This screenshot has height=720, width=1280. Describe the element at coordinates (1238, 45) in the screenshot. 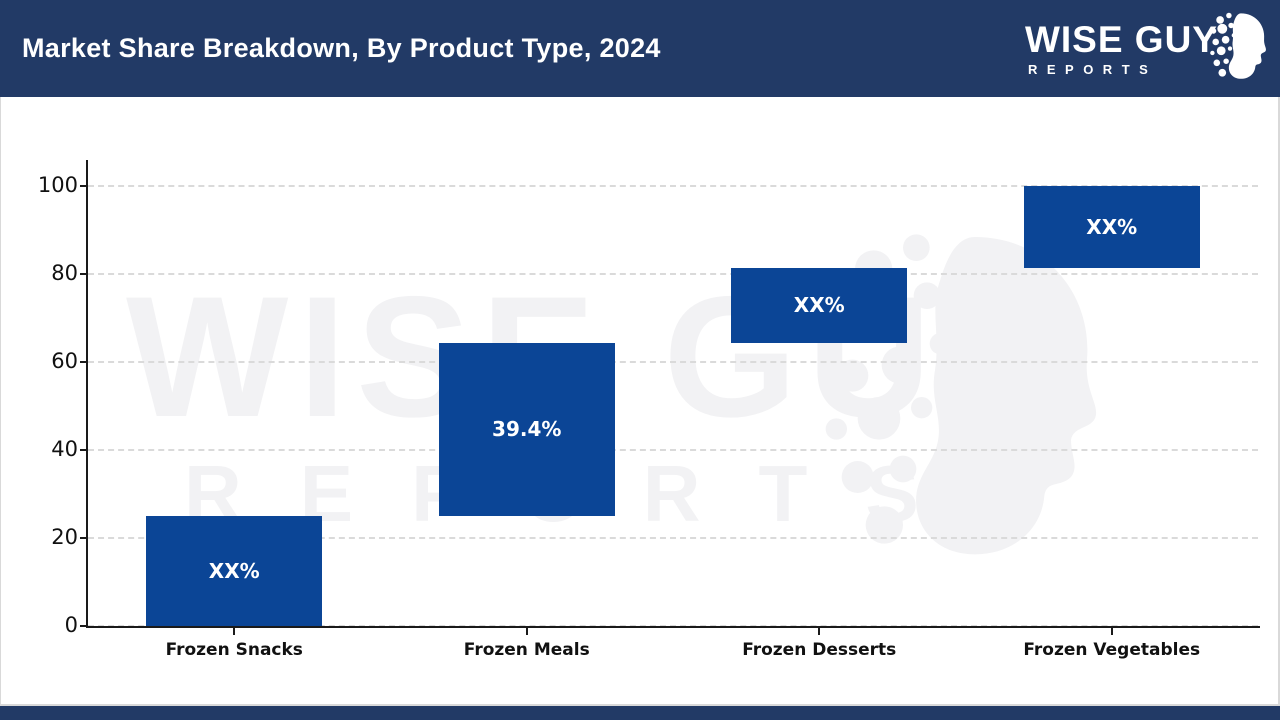

I see `brand-face-icon` at that location.